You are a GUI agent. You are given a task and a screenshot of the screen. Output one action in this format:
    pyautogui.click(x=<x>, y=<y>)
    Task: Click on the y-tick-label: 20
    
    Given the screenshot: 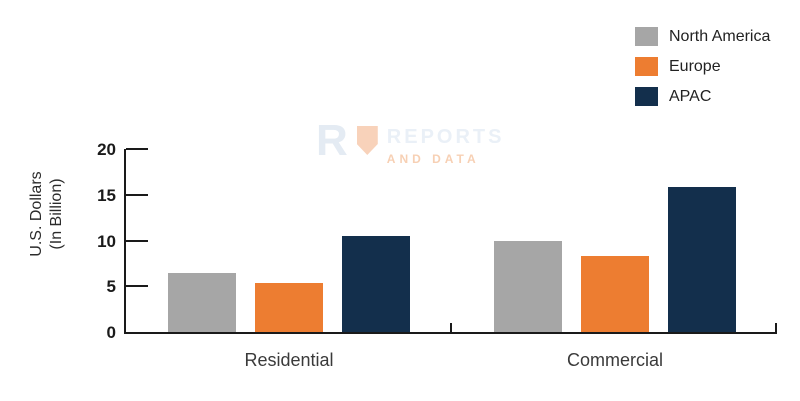 What is the action you would take?
    pyautogui.click(x=106, y=149)
    